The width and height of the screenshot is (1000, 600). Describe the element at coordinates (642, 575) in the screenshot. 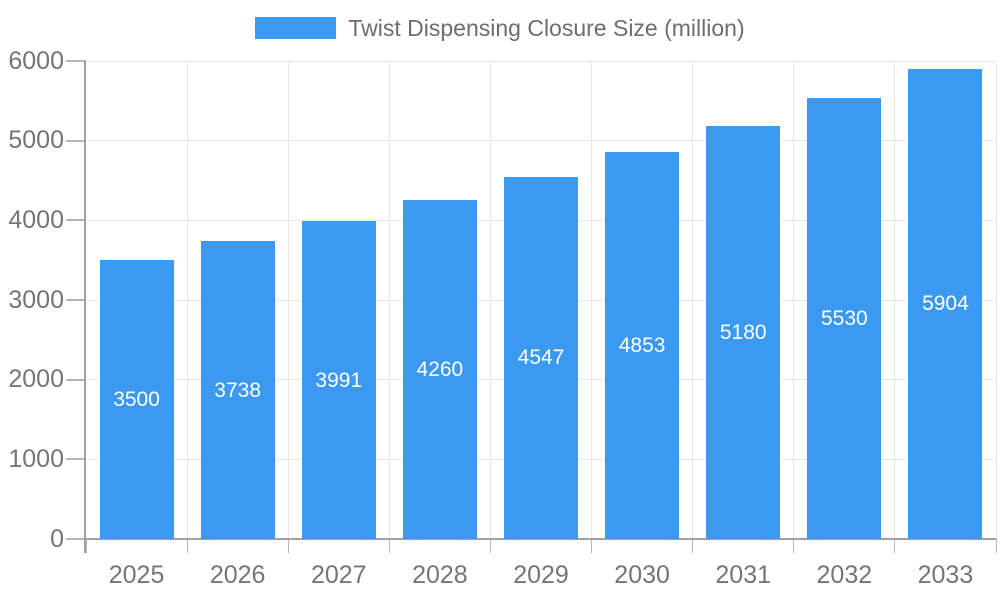

I see `x-axis-label: 2030` at that location.